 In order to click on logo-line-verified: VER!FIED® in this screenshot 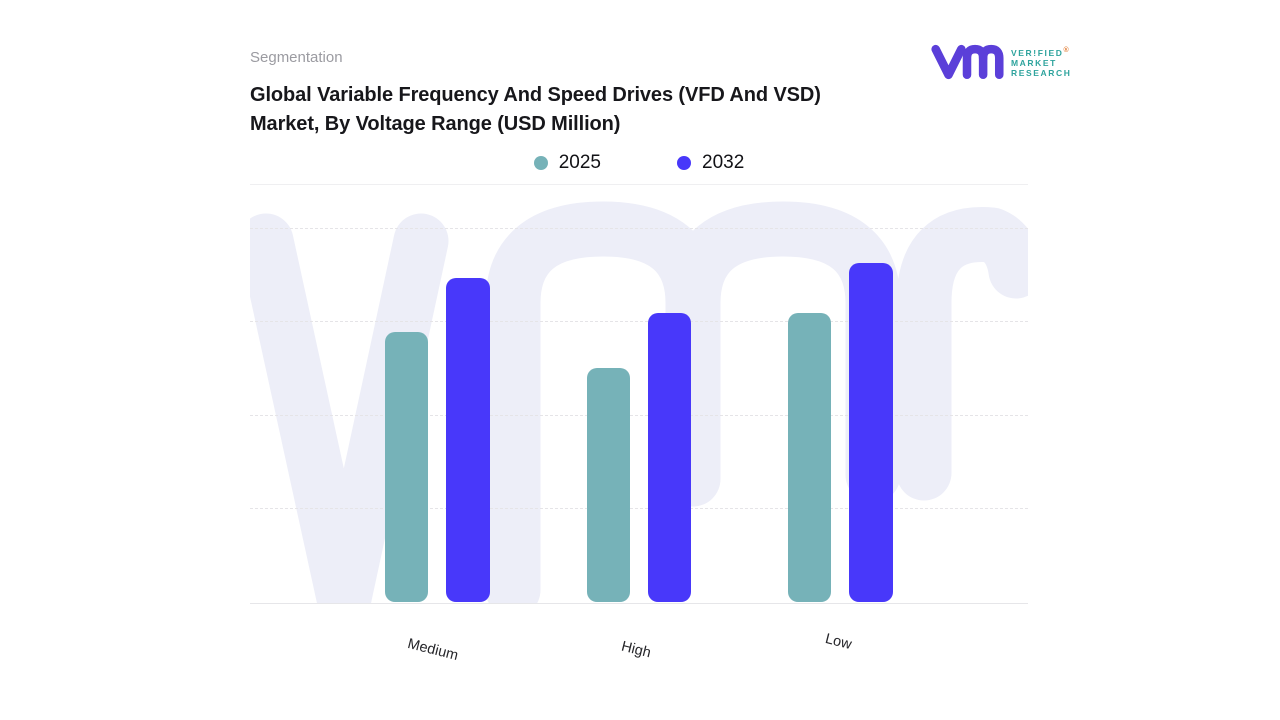, I will do `click(1040, 52)`.